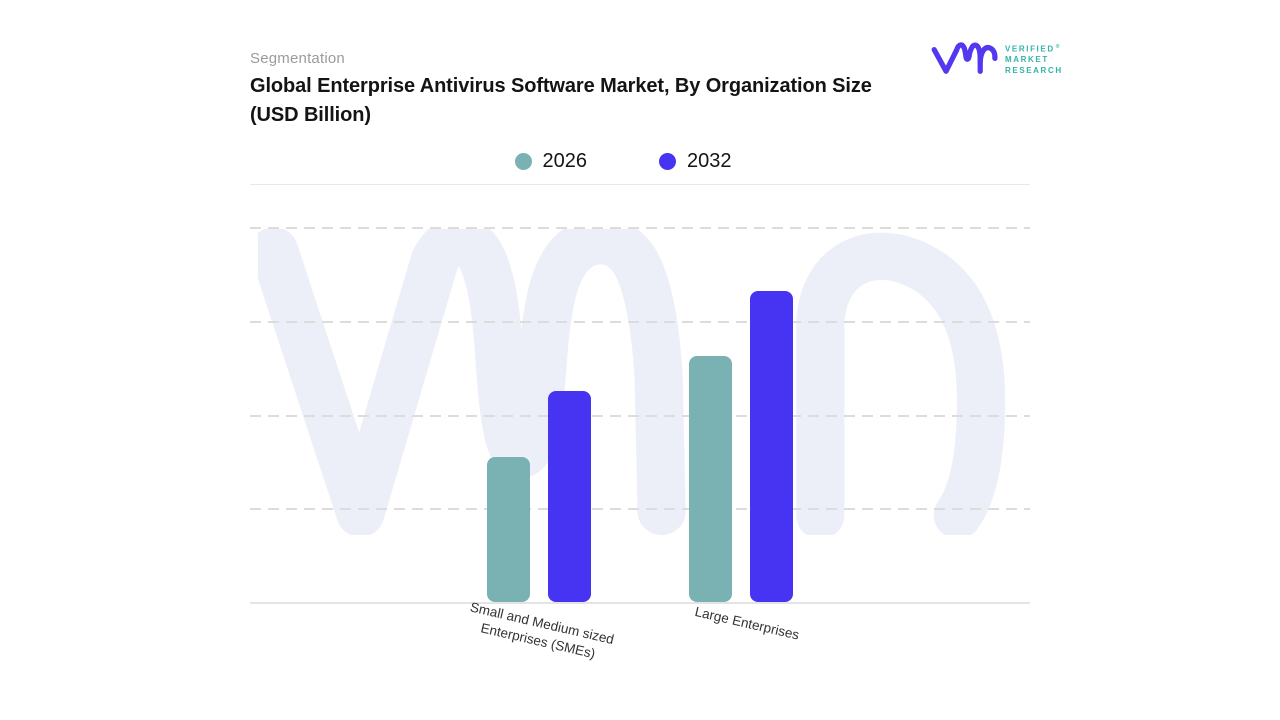 The width and height of the screenshot is (1280, 720). What do you see at coordinates (508, 529) in the screenshot?
I see `bar-2026-smes` at bounding box center [508, 529].